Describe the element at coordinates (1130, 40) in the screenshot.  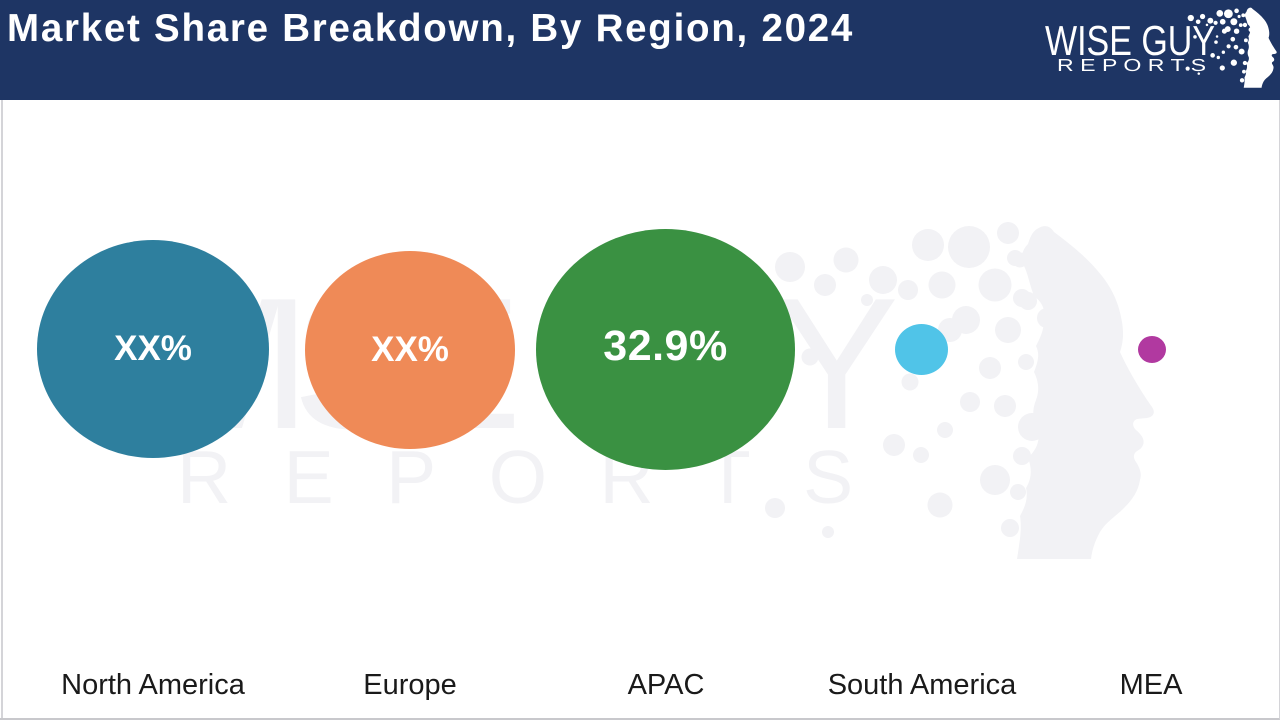
I see `svg-text: WISE GUY` at that location.